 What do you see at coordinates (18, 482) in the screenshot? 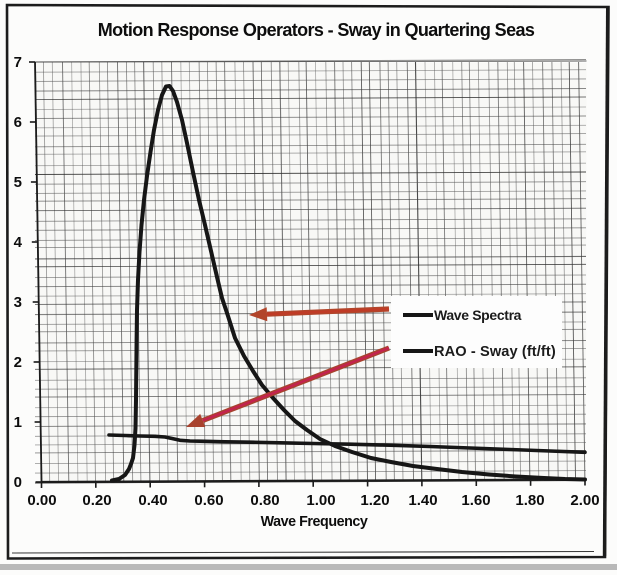
I see `svg-text: 0` at bounding box center [18, 482].